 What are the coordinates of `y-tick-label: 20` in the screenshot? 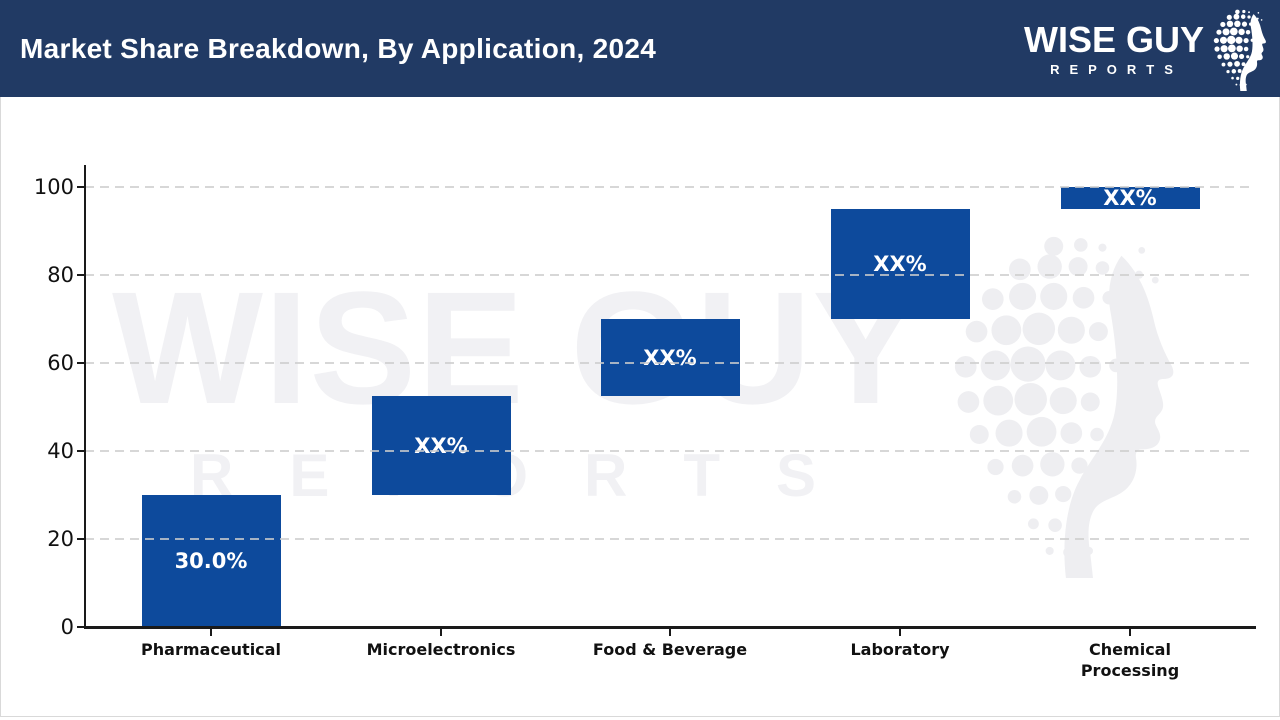 It's located at (60, 539).